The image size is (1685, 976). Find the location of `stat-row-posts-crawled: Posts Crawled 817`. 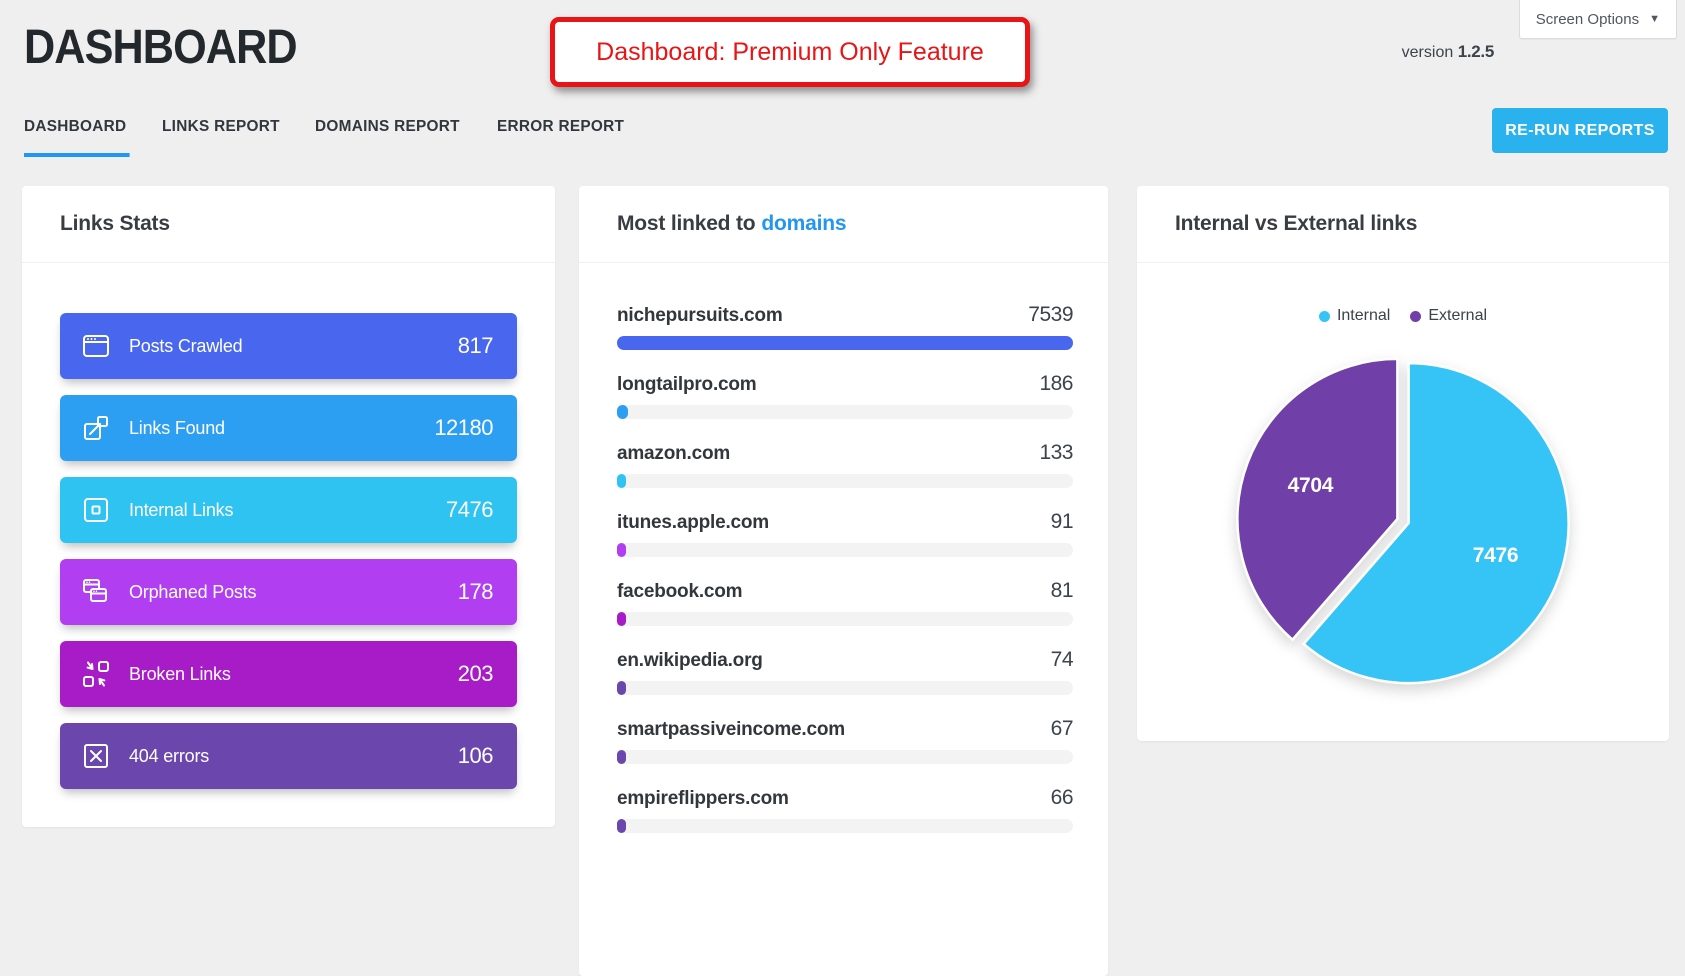

stat-row-posts-crawled: Posts Crawled 817 is located at coordinates (288, 346).